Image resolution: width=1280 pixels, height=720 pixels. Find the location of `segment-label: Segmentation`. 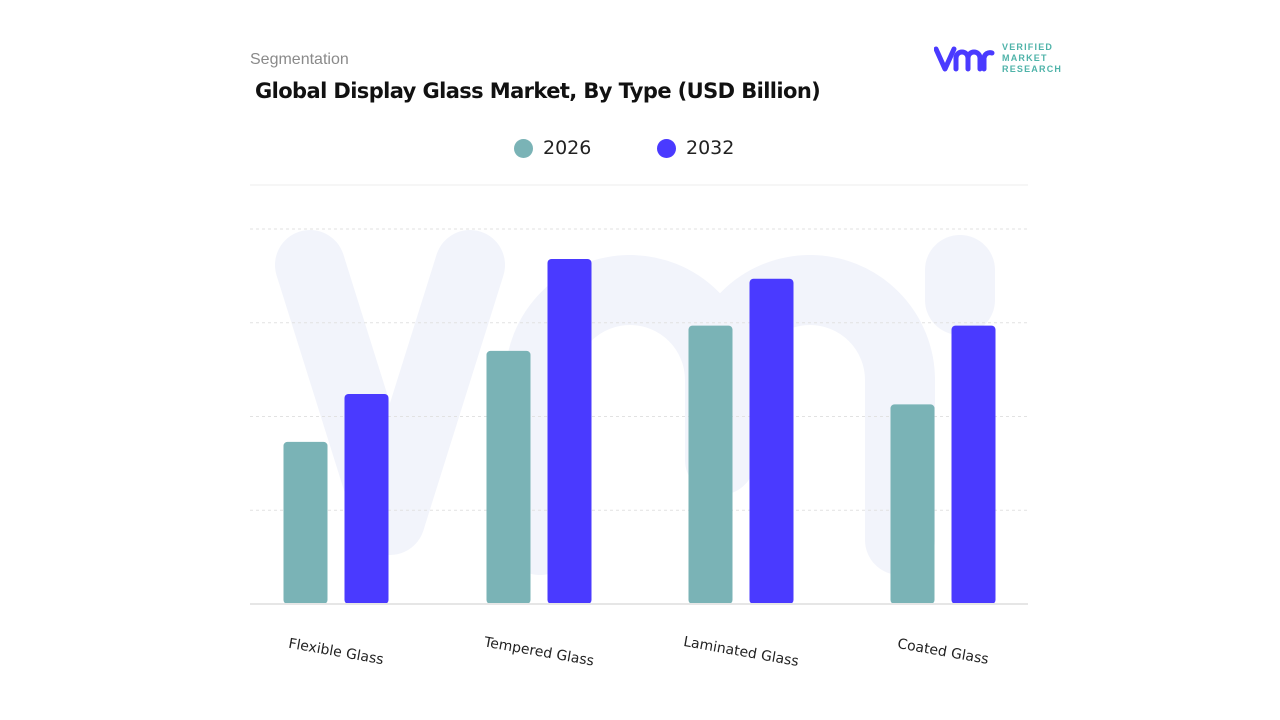

segment-label: Segmentation is located at coordinates (299, 59).